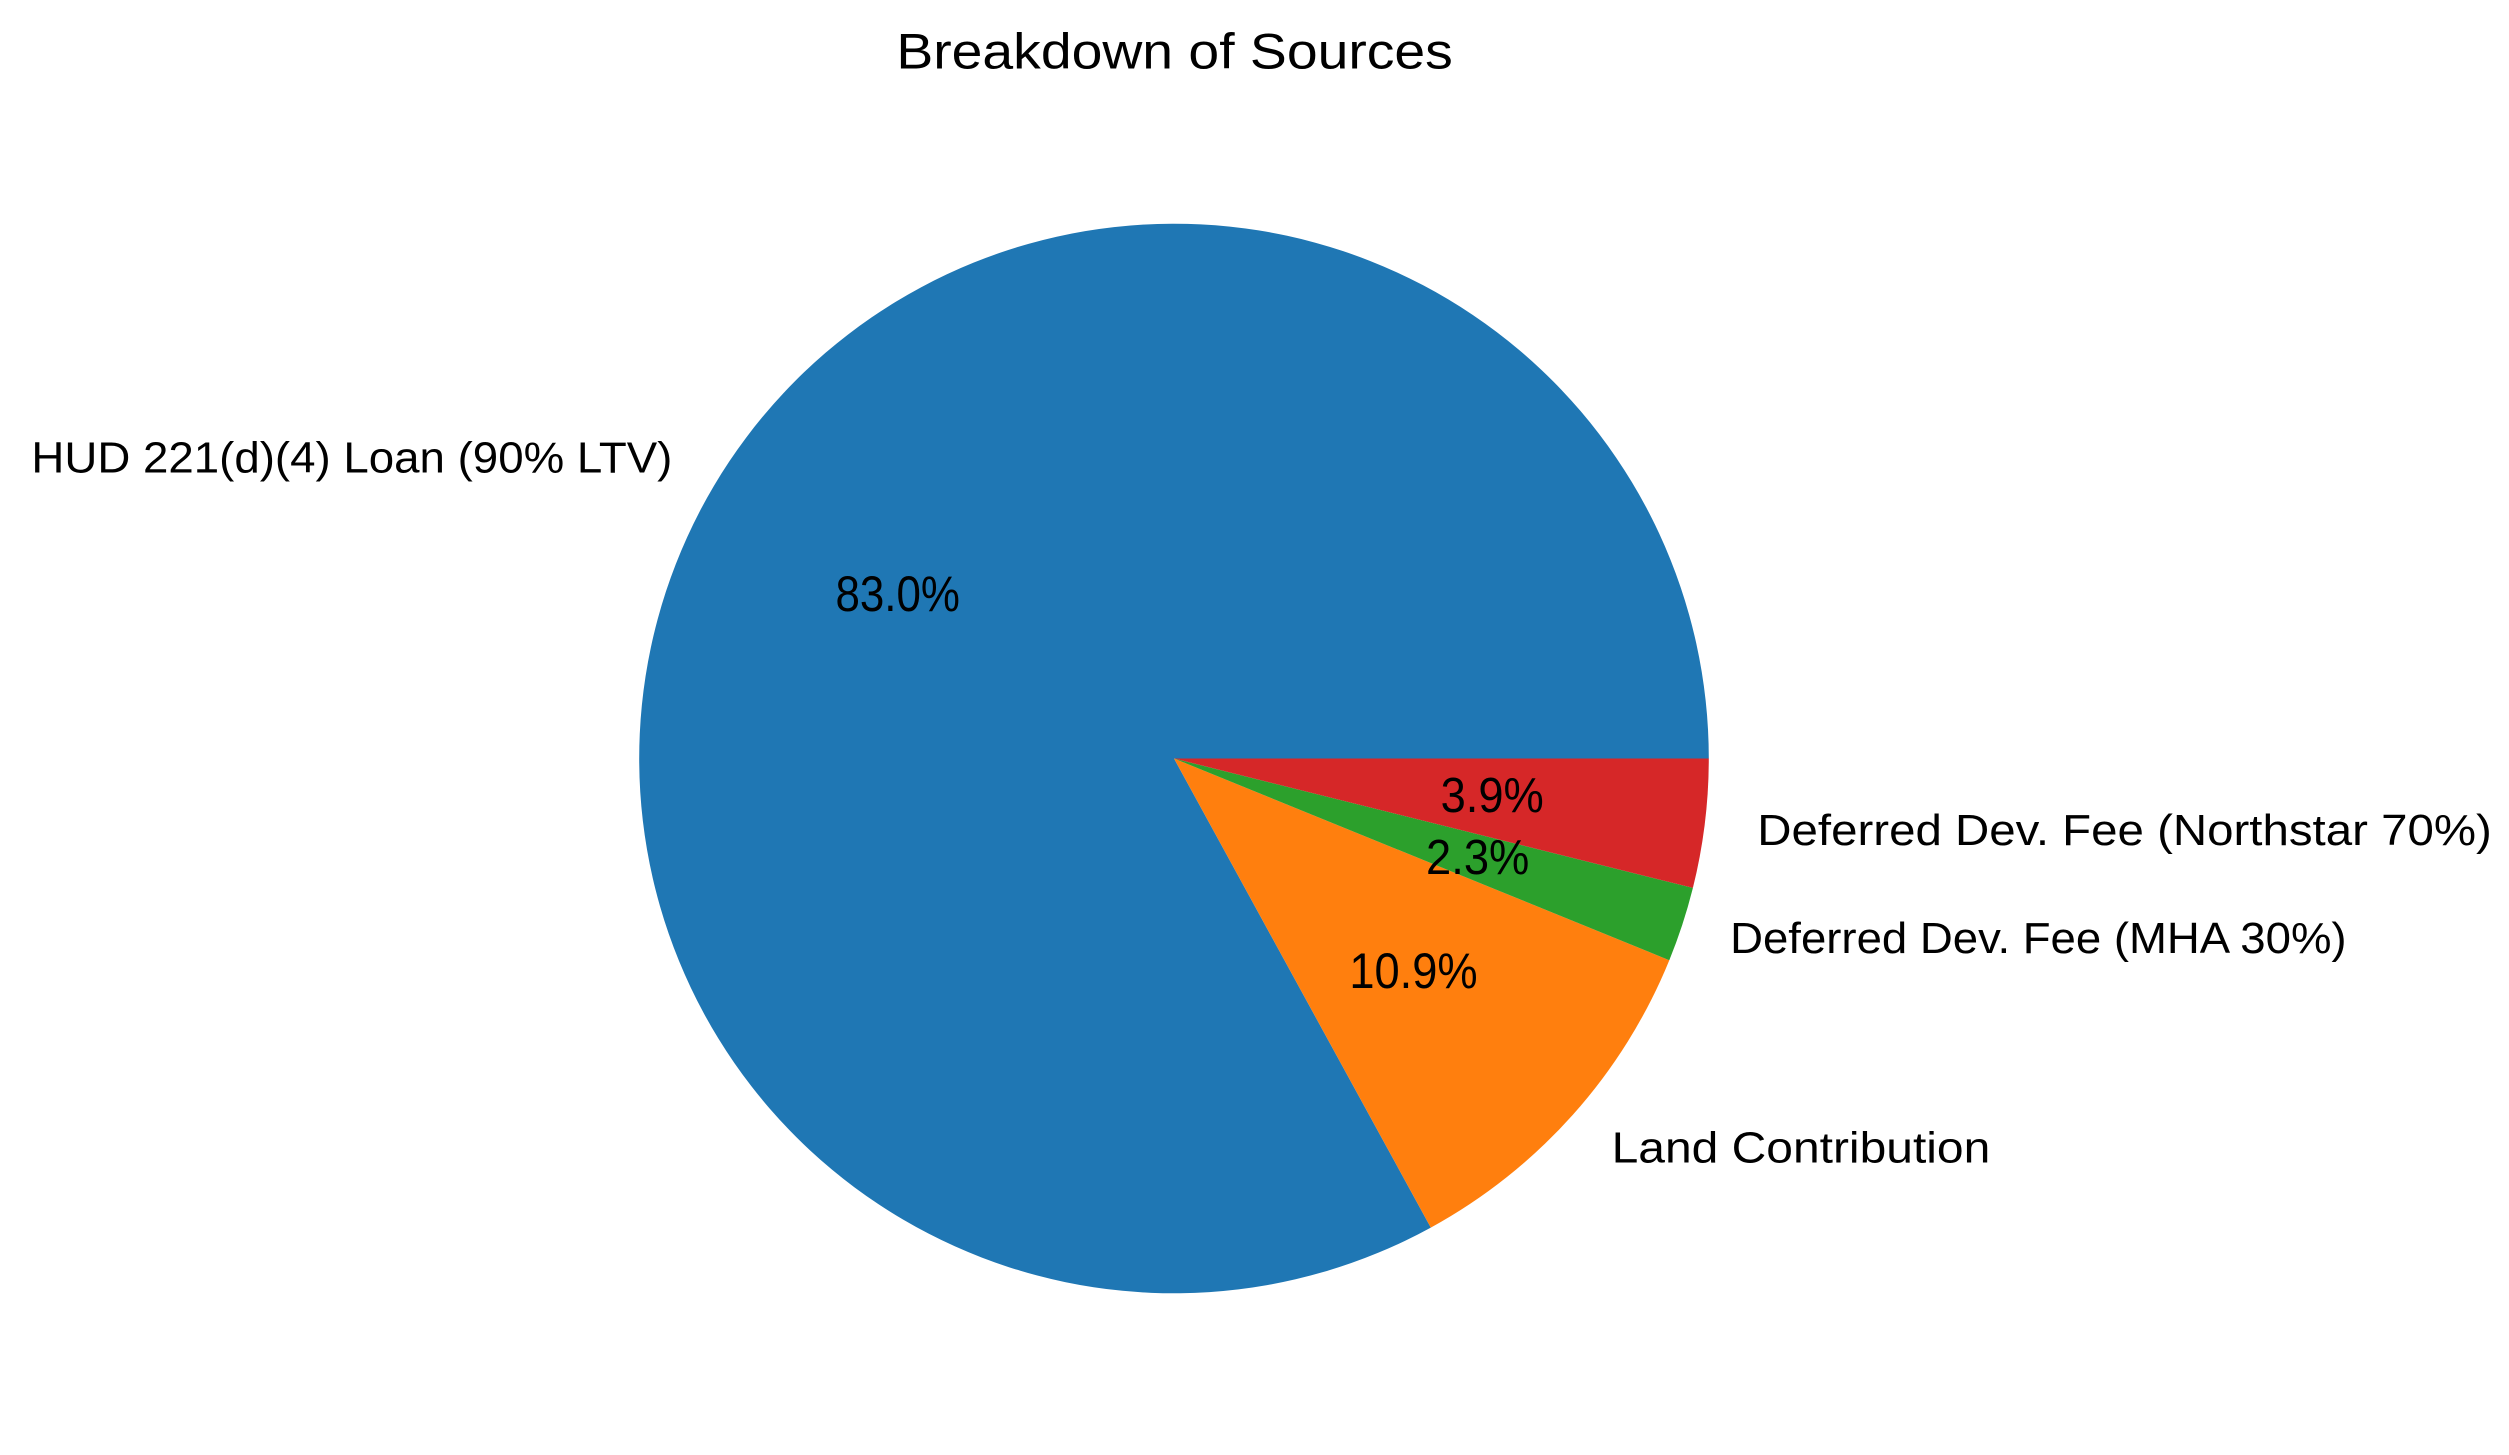 This screenshot has height=1455, width=2509. What do you see at coordinates (1174, 52) in the screenshot?
I see `svg-text: Breakdown of Sources` at bounding box center [1174, 52].